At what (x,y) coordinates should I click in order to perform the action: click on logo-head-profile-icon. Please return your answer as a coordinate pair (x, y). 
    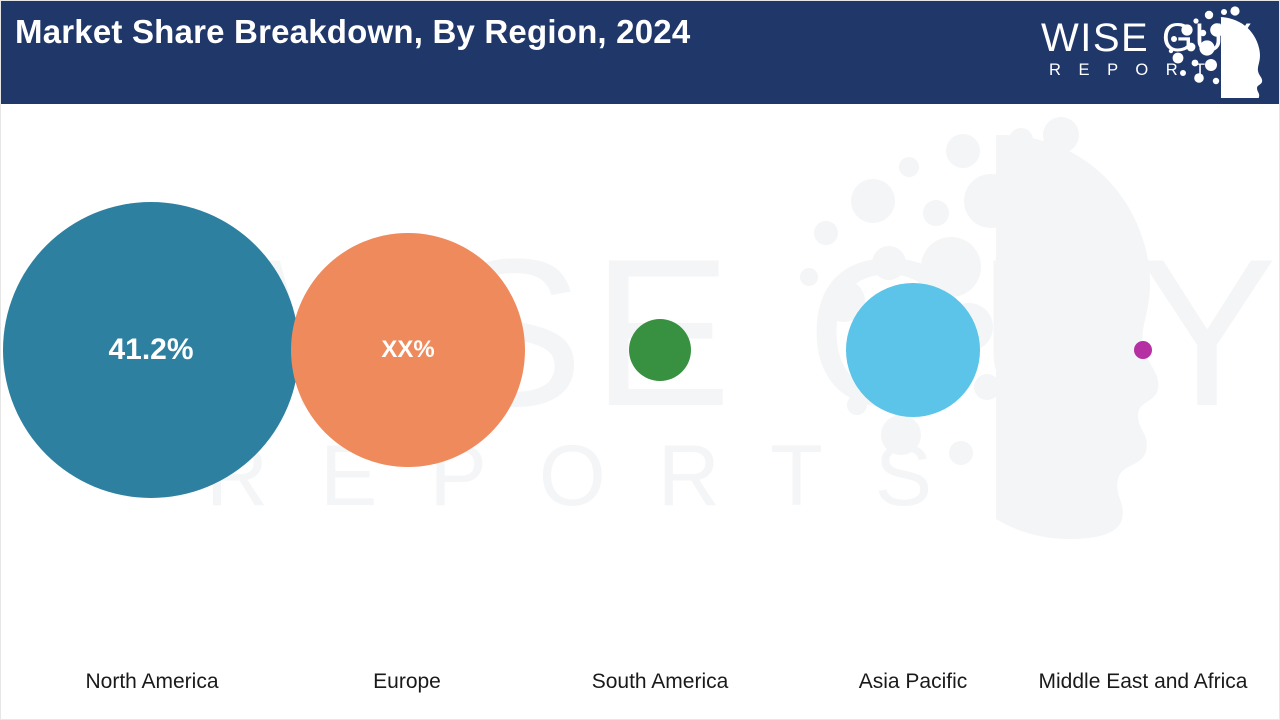
    Looking at the image, I should click on (1215, 62).